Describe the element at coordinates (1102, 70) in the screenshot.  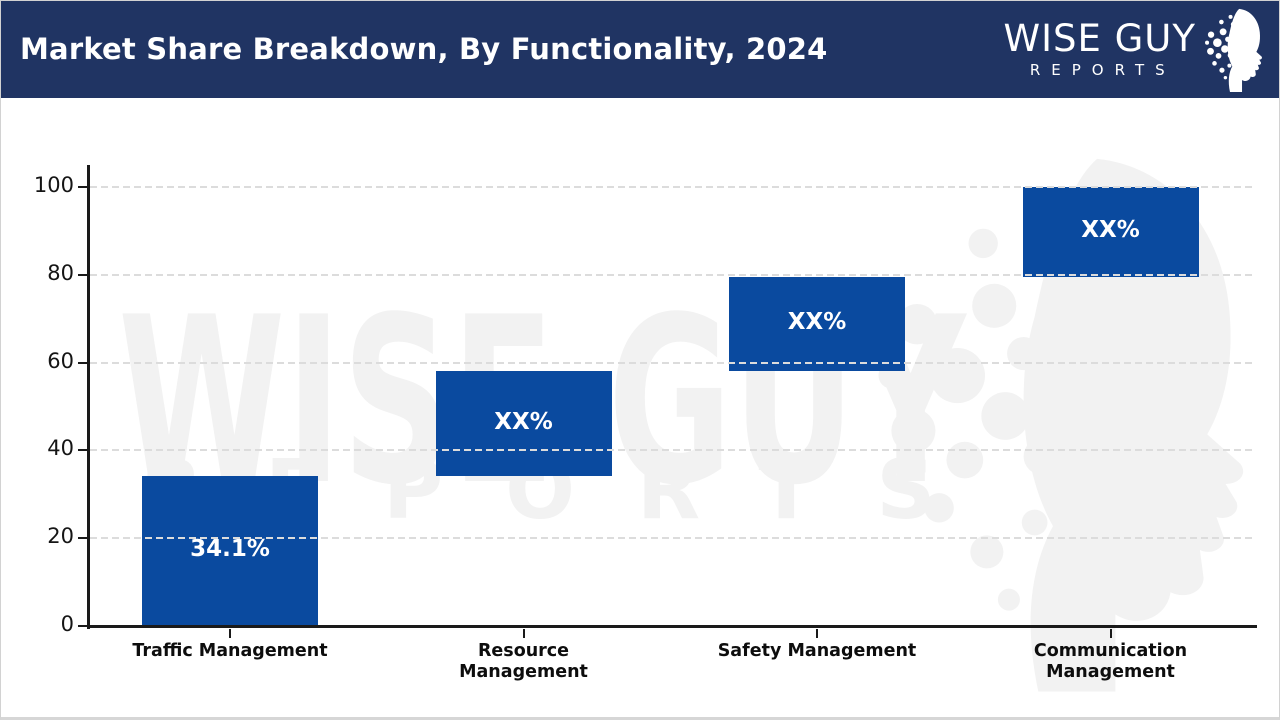
I see `logo-wordmark-sub: REPORTS` at that location.